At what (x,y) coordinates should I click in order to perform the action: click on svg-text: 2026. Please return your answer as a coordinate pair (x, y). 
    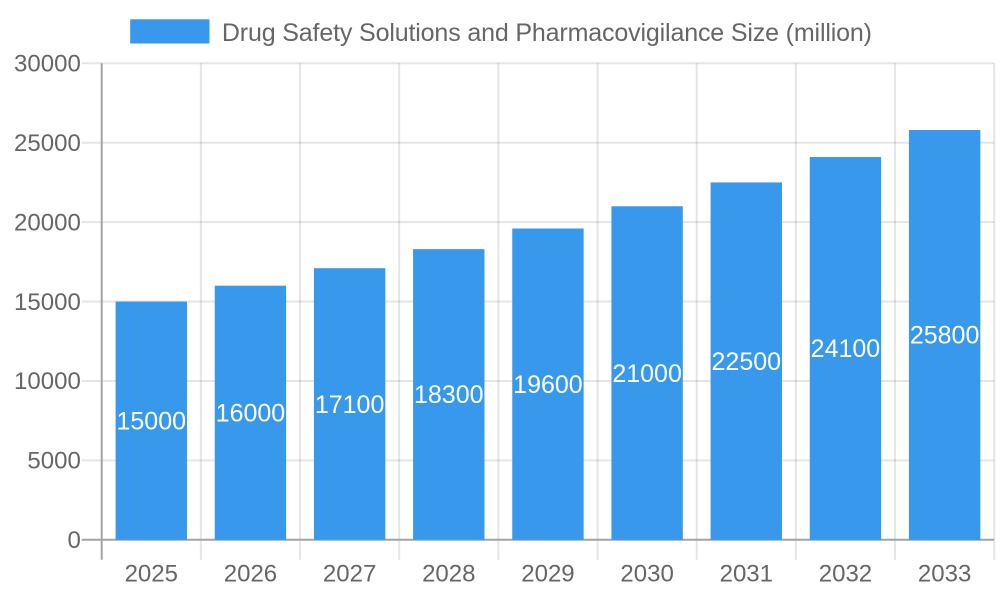
    Looking at the image, I should click on (250, 574).